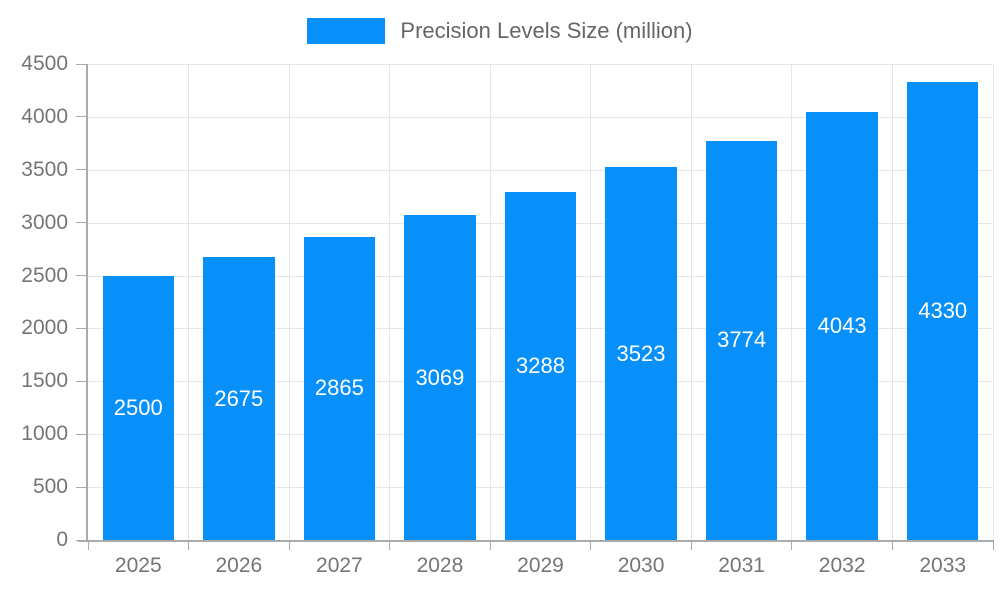 The width and height of the screenshot is (1000, 600). What do you see at coordinates (138, 565) in the screenshot?
I see `x-tick-label: 2025` at bounding box center [138, 565].